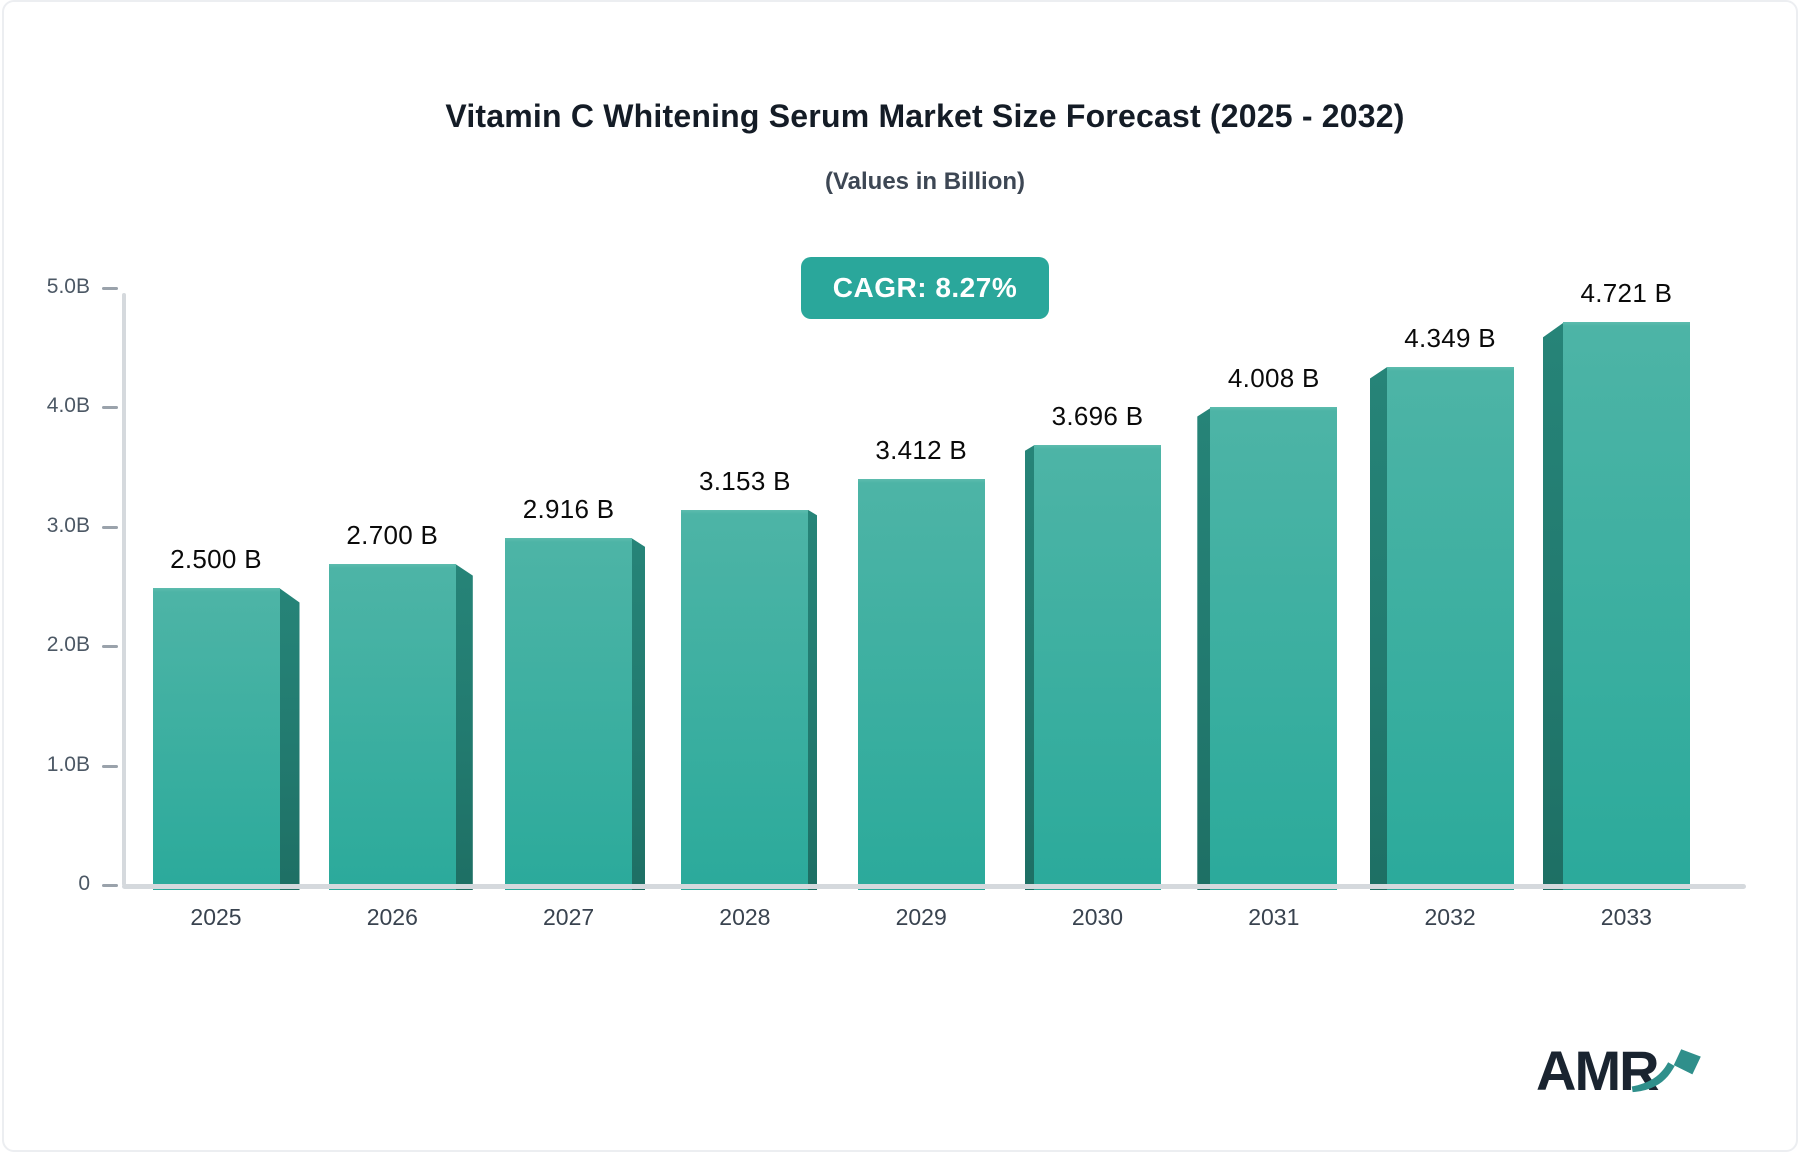  I want to click on cagr-badge-row: CAGR: 8.27%, so click(925, 288).